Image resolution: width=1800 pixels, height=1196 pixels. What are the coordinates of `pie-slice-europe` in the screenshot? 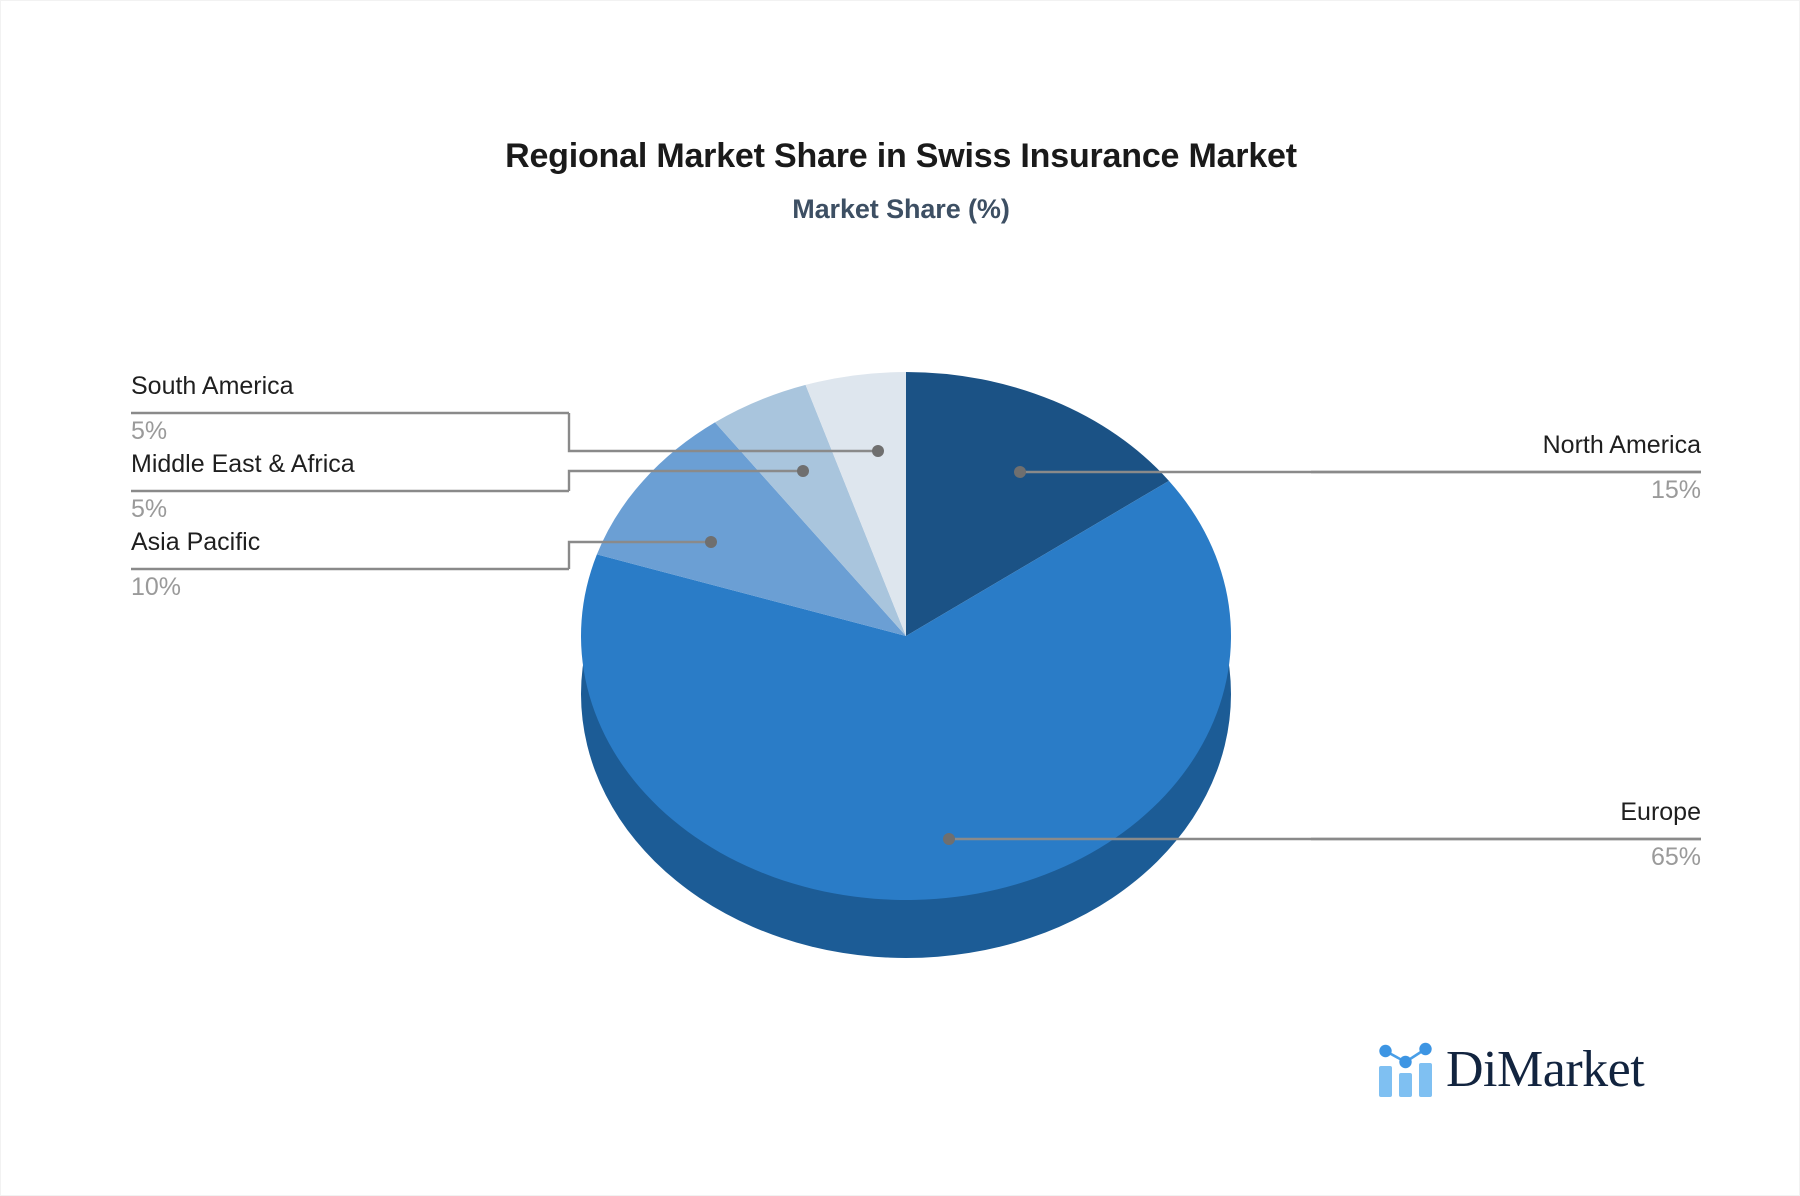 It's located at (906, 690).